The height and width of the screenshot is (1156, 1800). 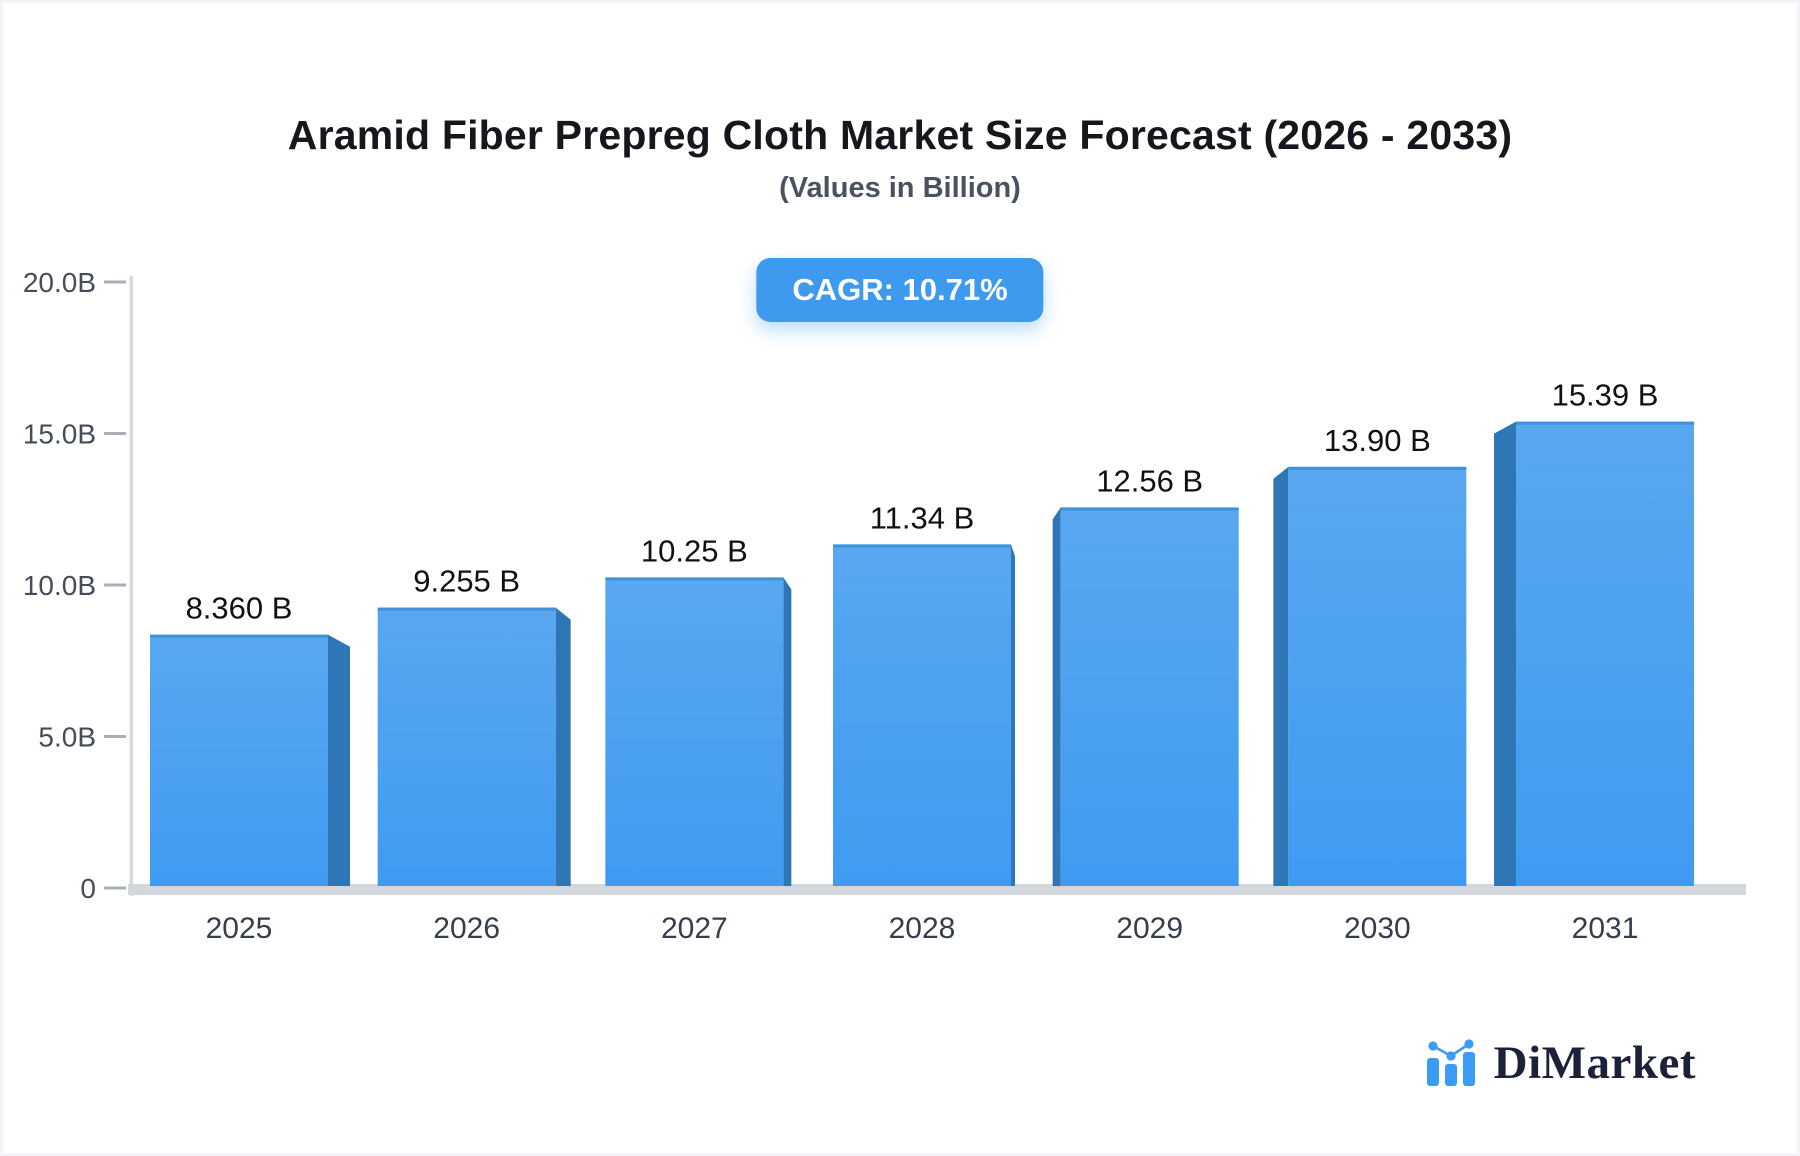 I want to click on bar-value-label: 9.255 B, so click(x=466, y=581).